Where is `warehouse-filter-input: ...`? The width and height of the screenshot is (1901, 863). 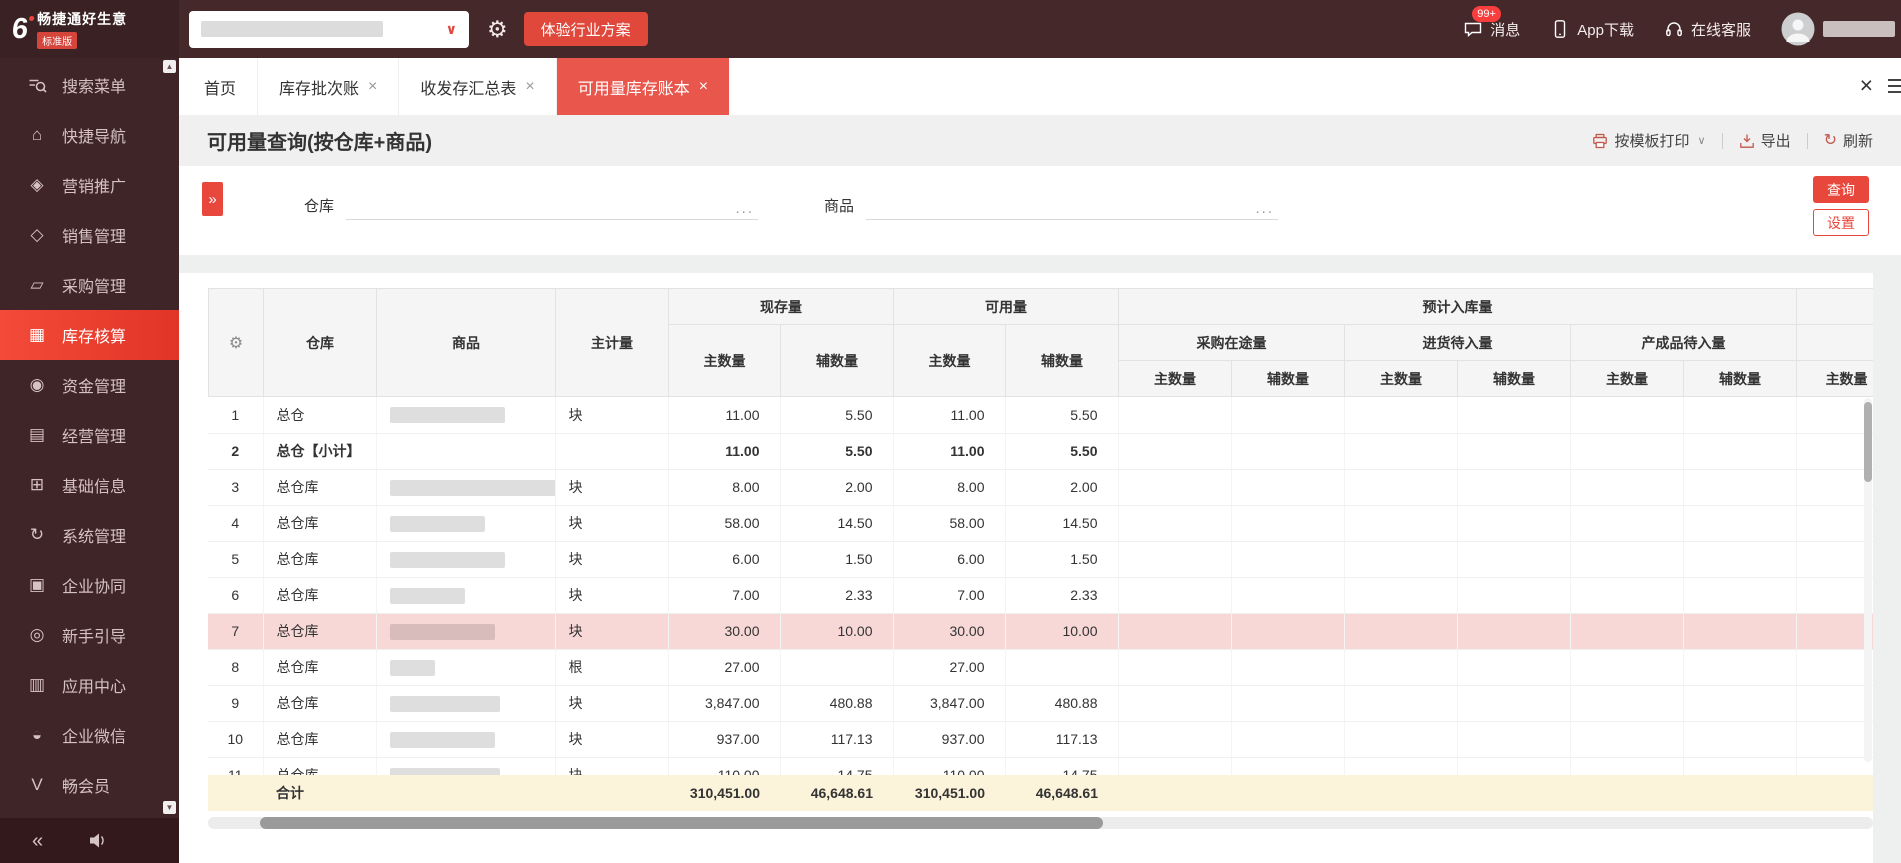 warehouse-filter-input: ... is located at coordinates (552, 206).